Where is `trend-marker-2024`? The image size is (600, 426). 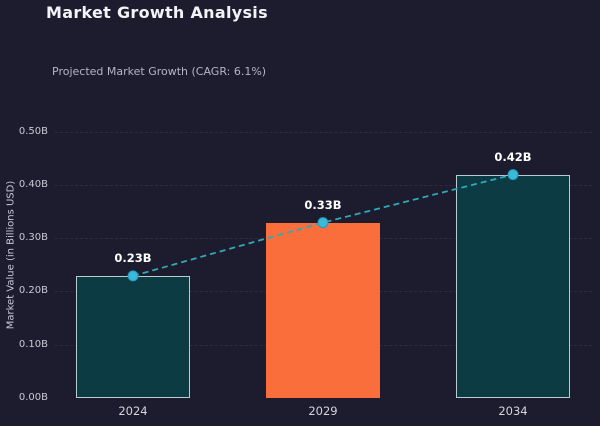 trend-marker-2024 is located at coordinates (133, 276).